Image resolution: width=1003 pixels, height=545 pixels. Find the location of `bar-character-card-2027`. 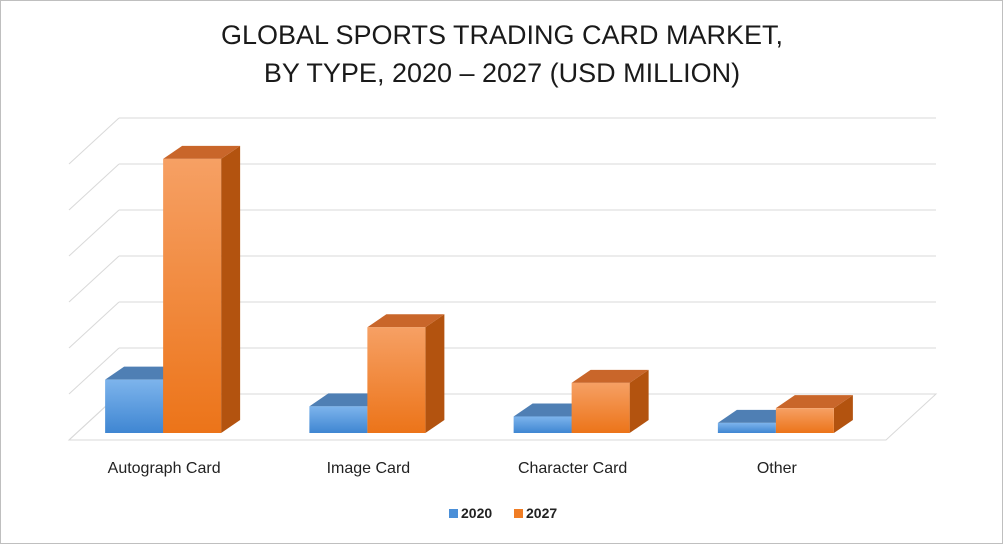

bar-character-card-2027 is located at coordinates (610, 401).